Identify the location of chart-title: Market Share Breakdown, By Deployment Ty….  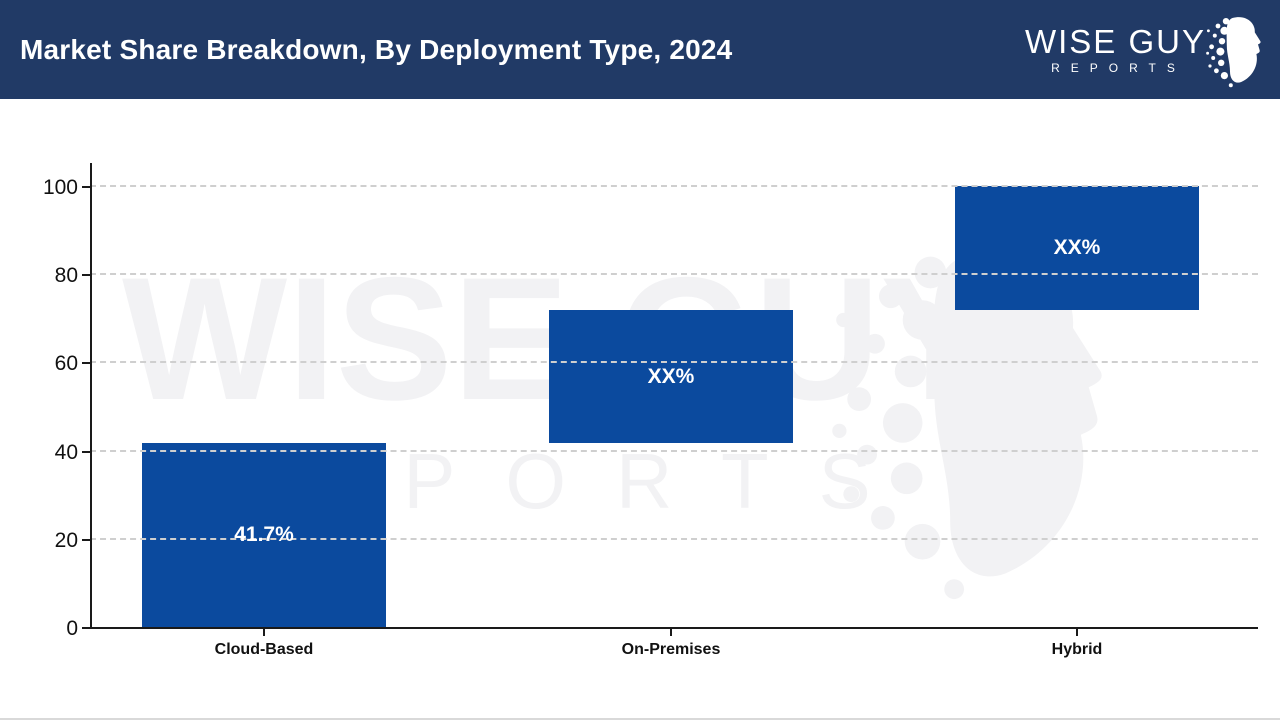
(376, 49).